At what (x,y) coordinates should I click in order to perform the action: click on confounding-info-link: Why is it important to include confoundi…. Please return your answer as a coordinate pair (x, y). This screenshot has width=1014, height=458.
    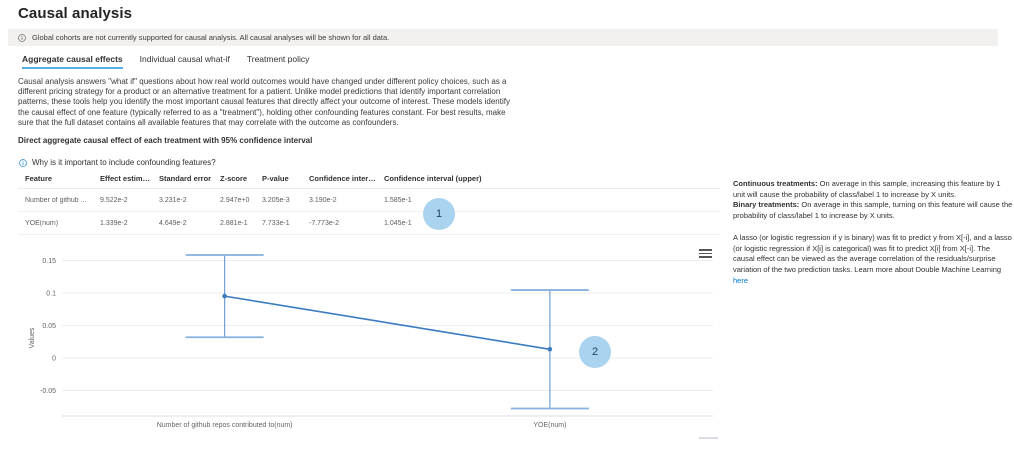
    Looking at the image, I should click on (117, 162).